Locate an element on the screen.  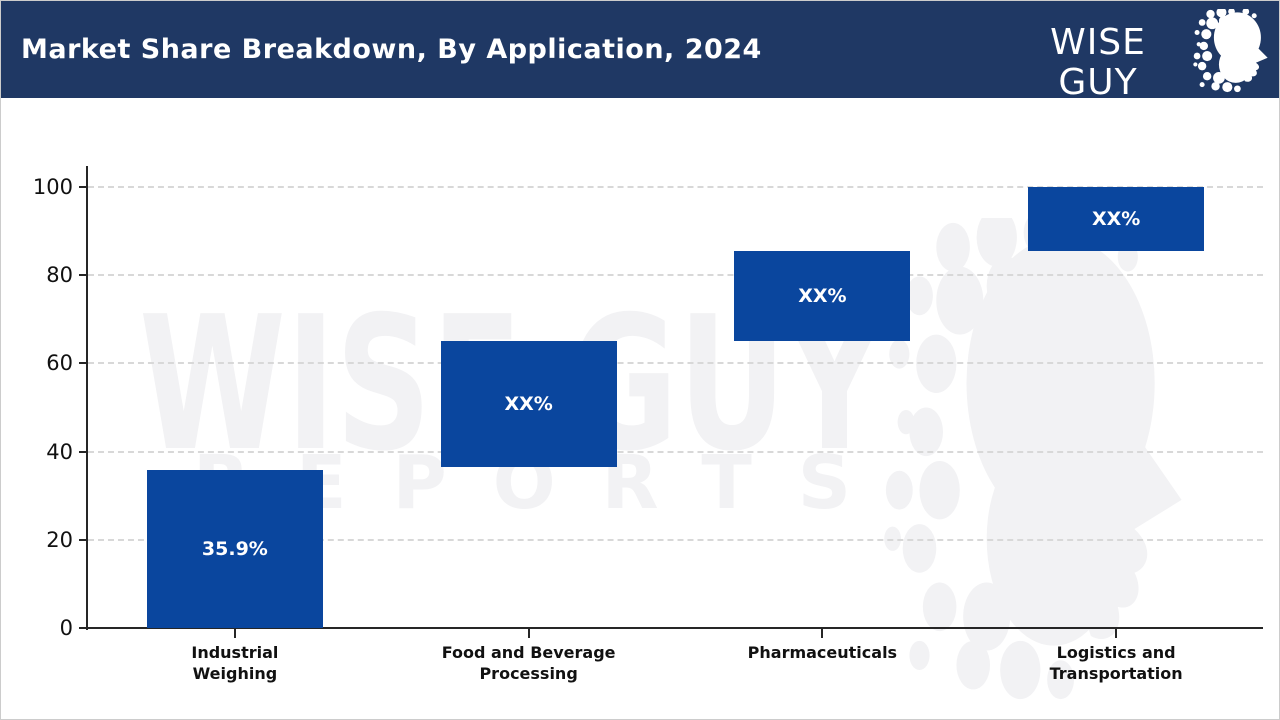
category-label-line: Logistics and is located at coordinates (1116, 652).